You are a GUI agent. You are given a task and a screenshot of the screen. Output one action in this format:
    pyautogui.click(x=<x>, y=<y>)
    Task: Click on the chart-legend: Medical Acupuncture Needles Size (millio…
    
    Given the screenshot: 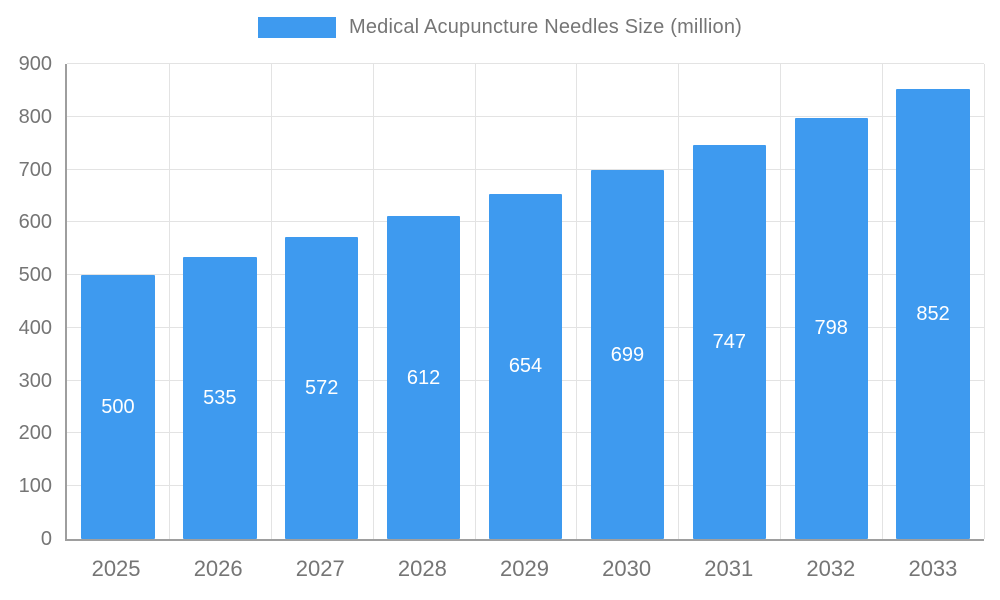 What is the action you would take?
    pyautogui.click(x=500, y=27)
    